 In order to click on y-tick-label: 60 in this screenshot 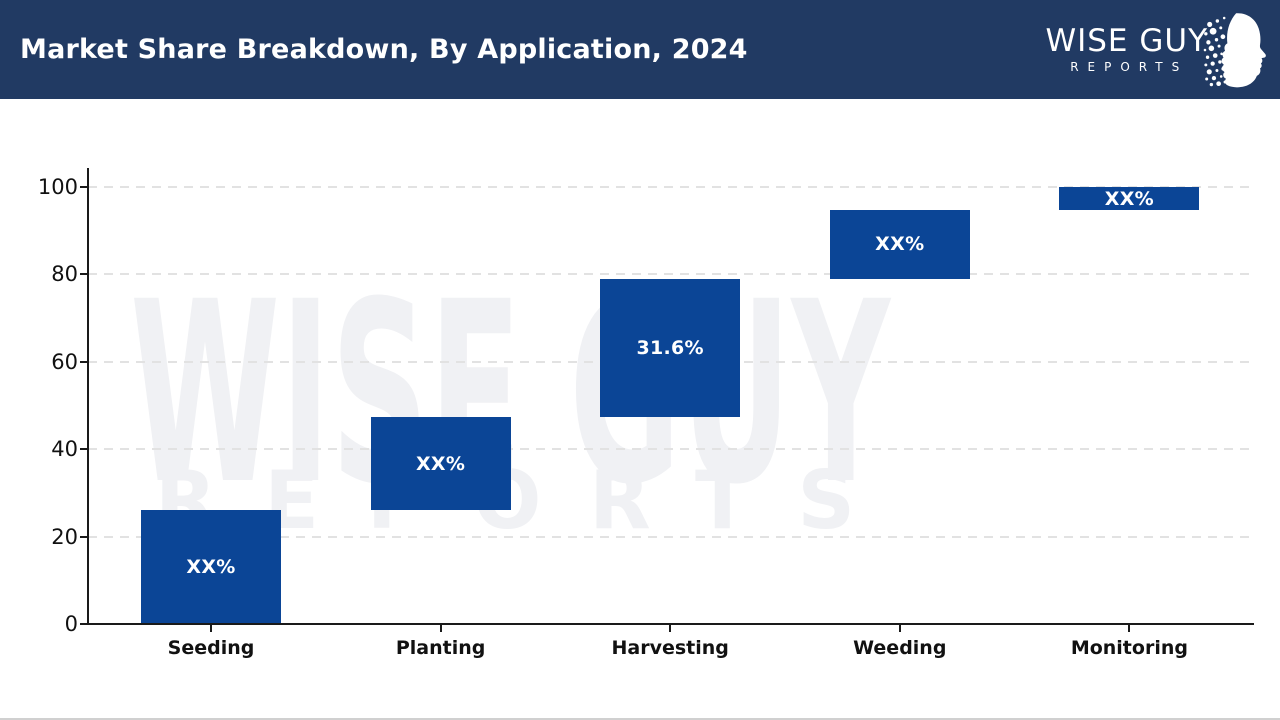, I will do `click(64, 361)`.